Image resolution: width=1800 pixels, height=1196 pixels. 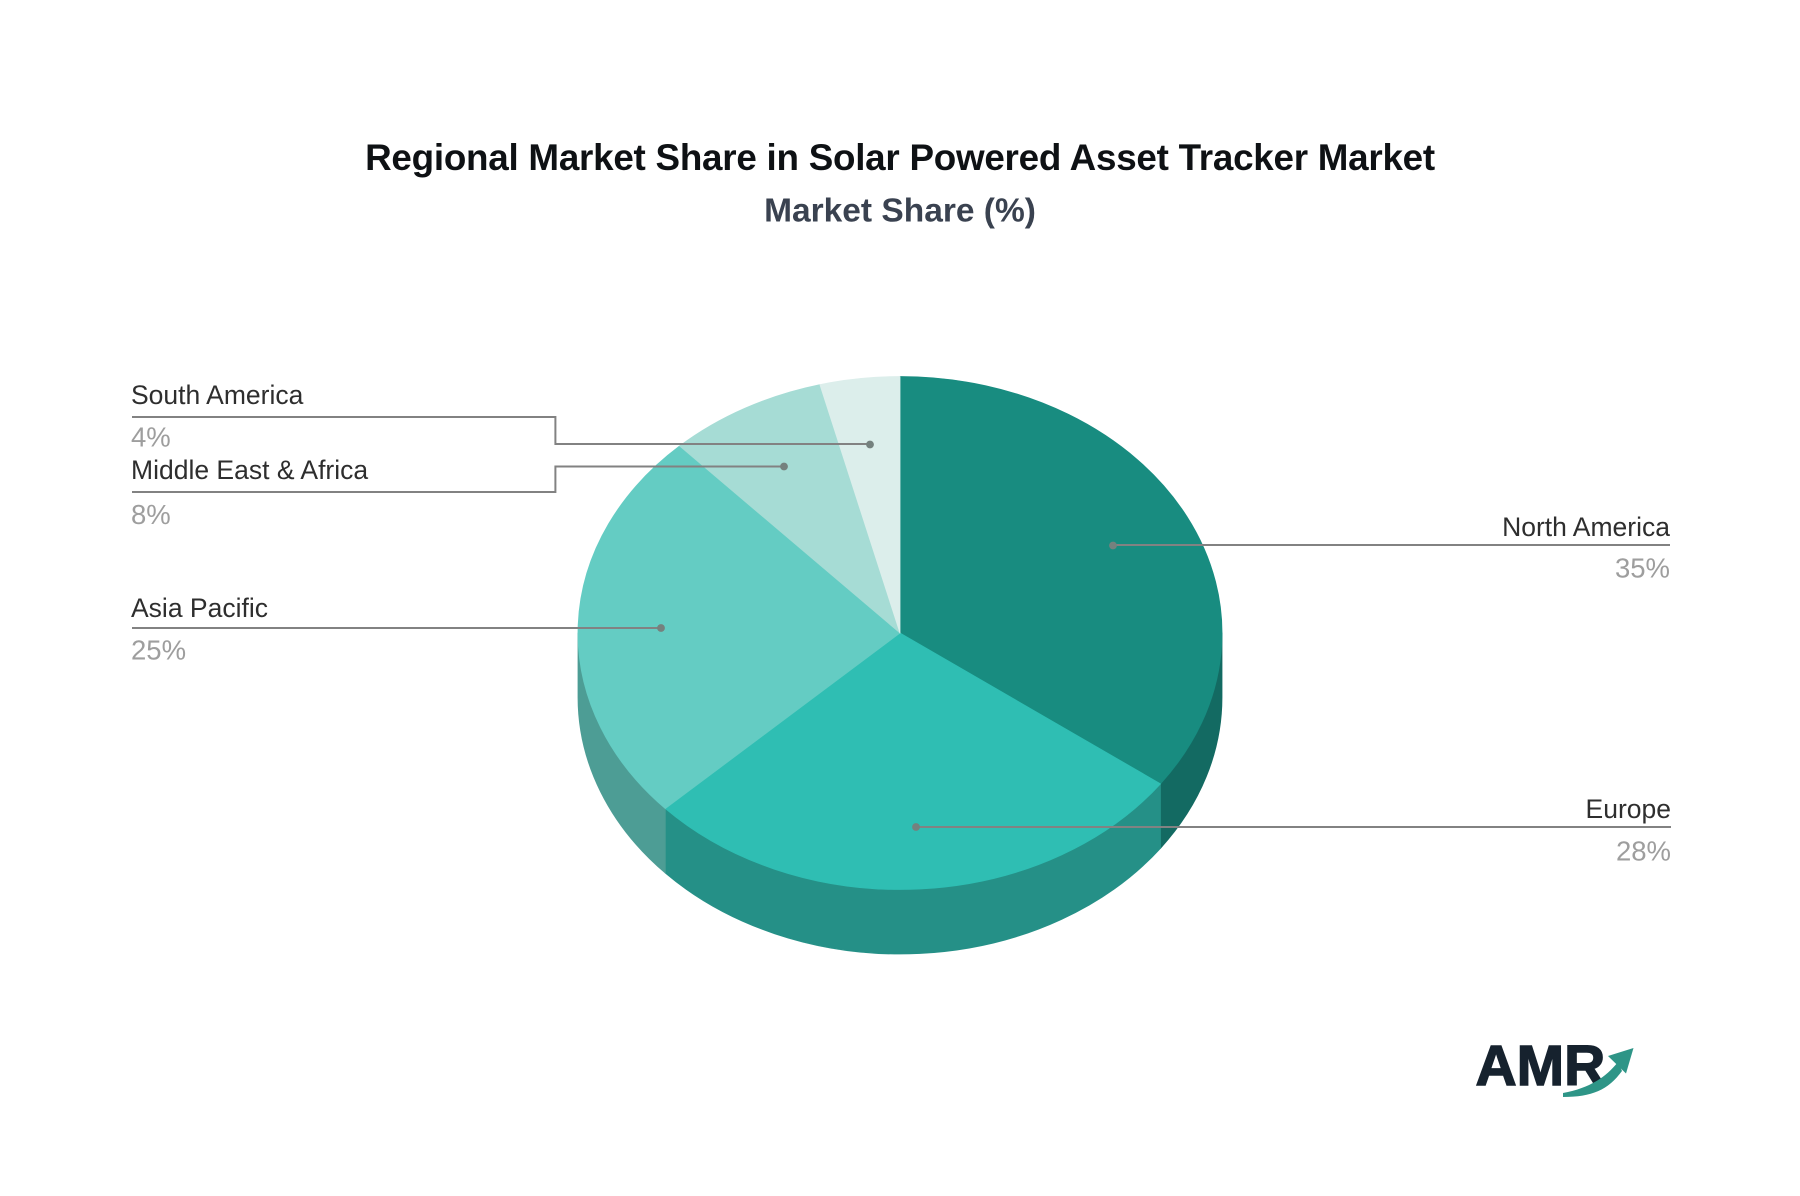 I want to click on svg-text: 35%, so click(x=1642, y=568).